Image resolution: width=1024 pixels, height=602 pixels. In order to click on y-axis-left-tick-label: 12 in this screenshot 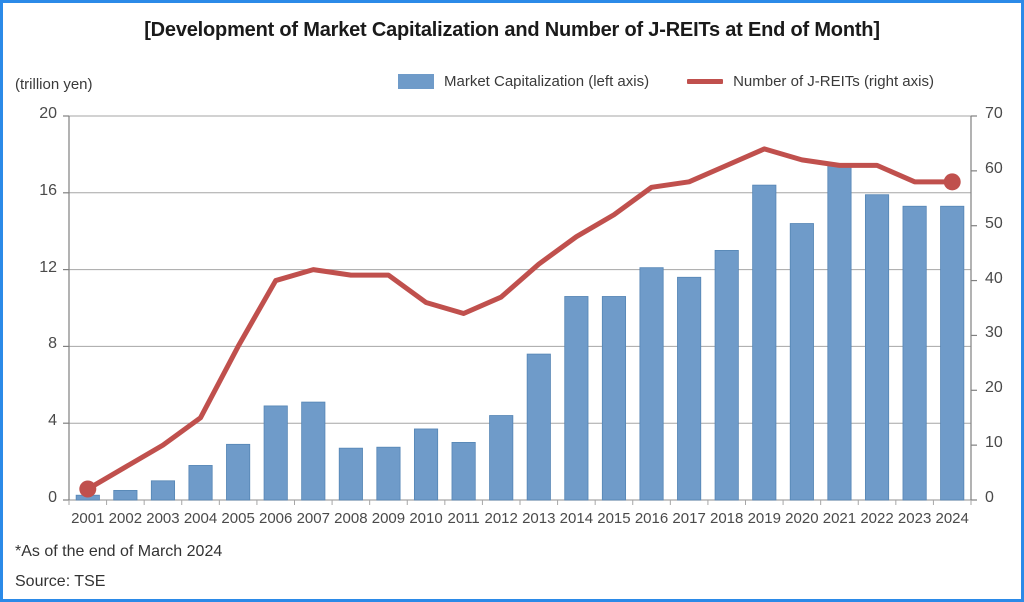, I will do `click(48, 267)`.